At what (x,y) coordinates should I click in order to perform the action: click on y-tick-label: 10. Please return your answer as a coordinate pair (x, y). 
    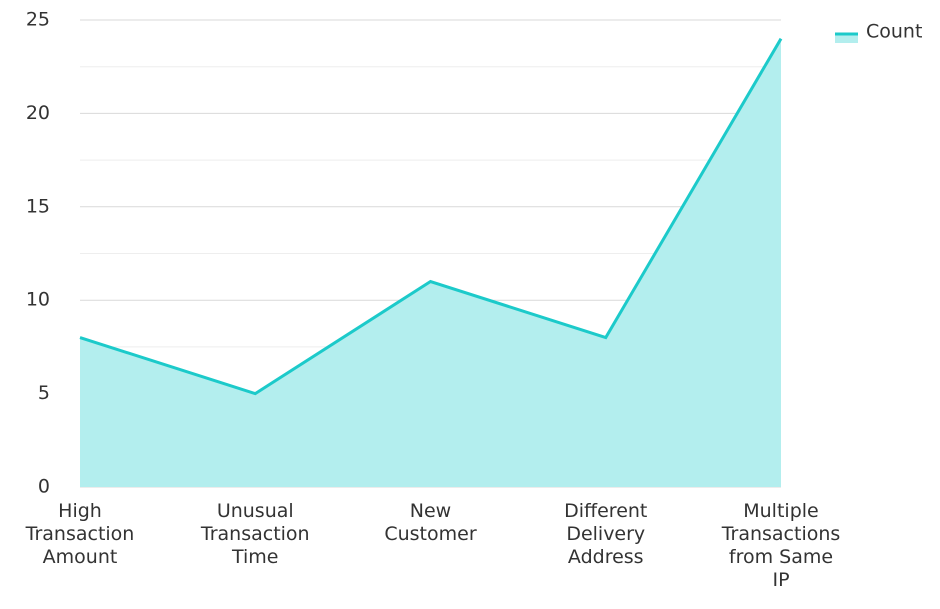
    Looking at the image, I should click on (38, 300).